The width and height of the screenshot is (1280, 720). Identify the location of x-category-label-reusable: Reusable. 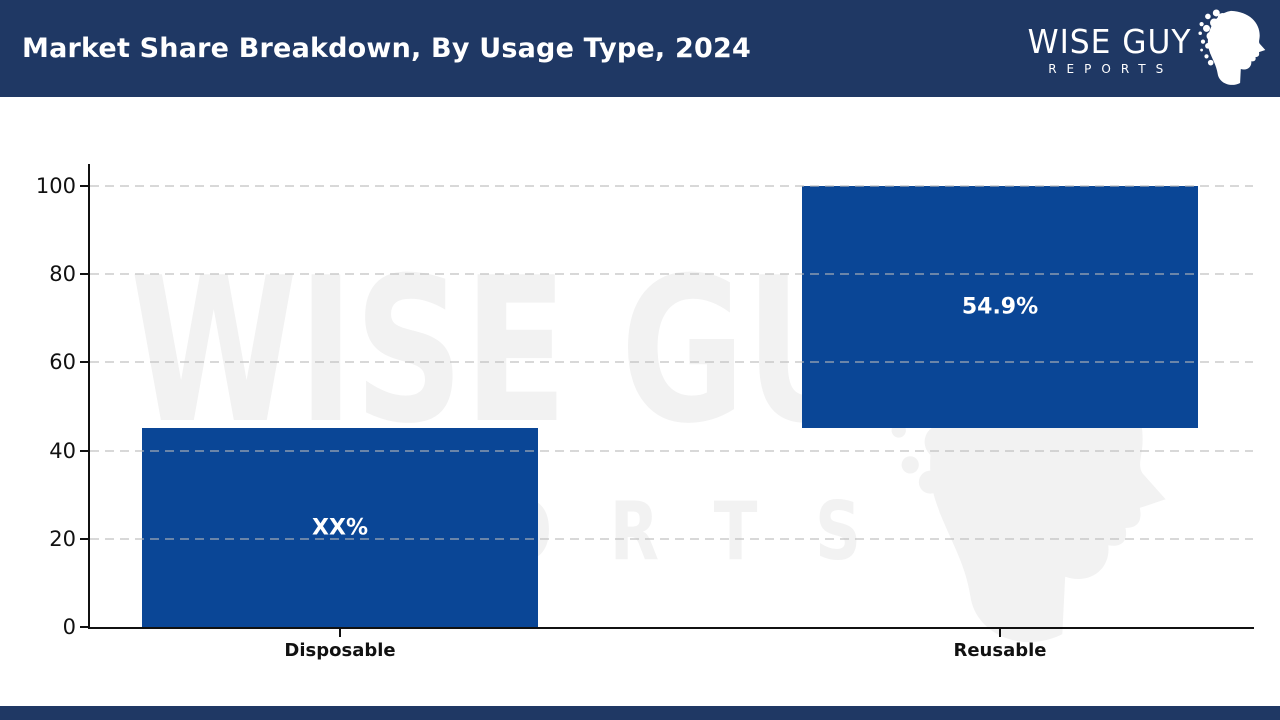
(1000, 650).